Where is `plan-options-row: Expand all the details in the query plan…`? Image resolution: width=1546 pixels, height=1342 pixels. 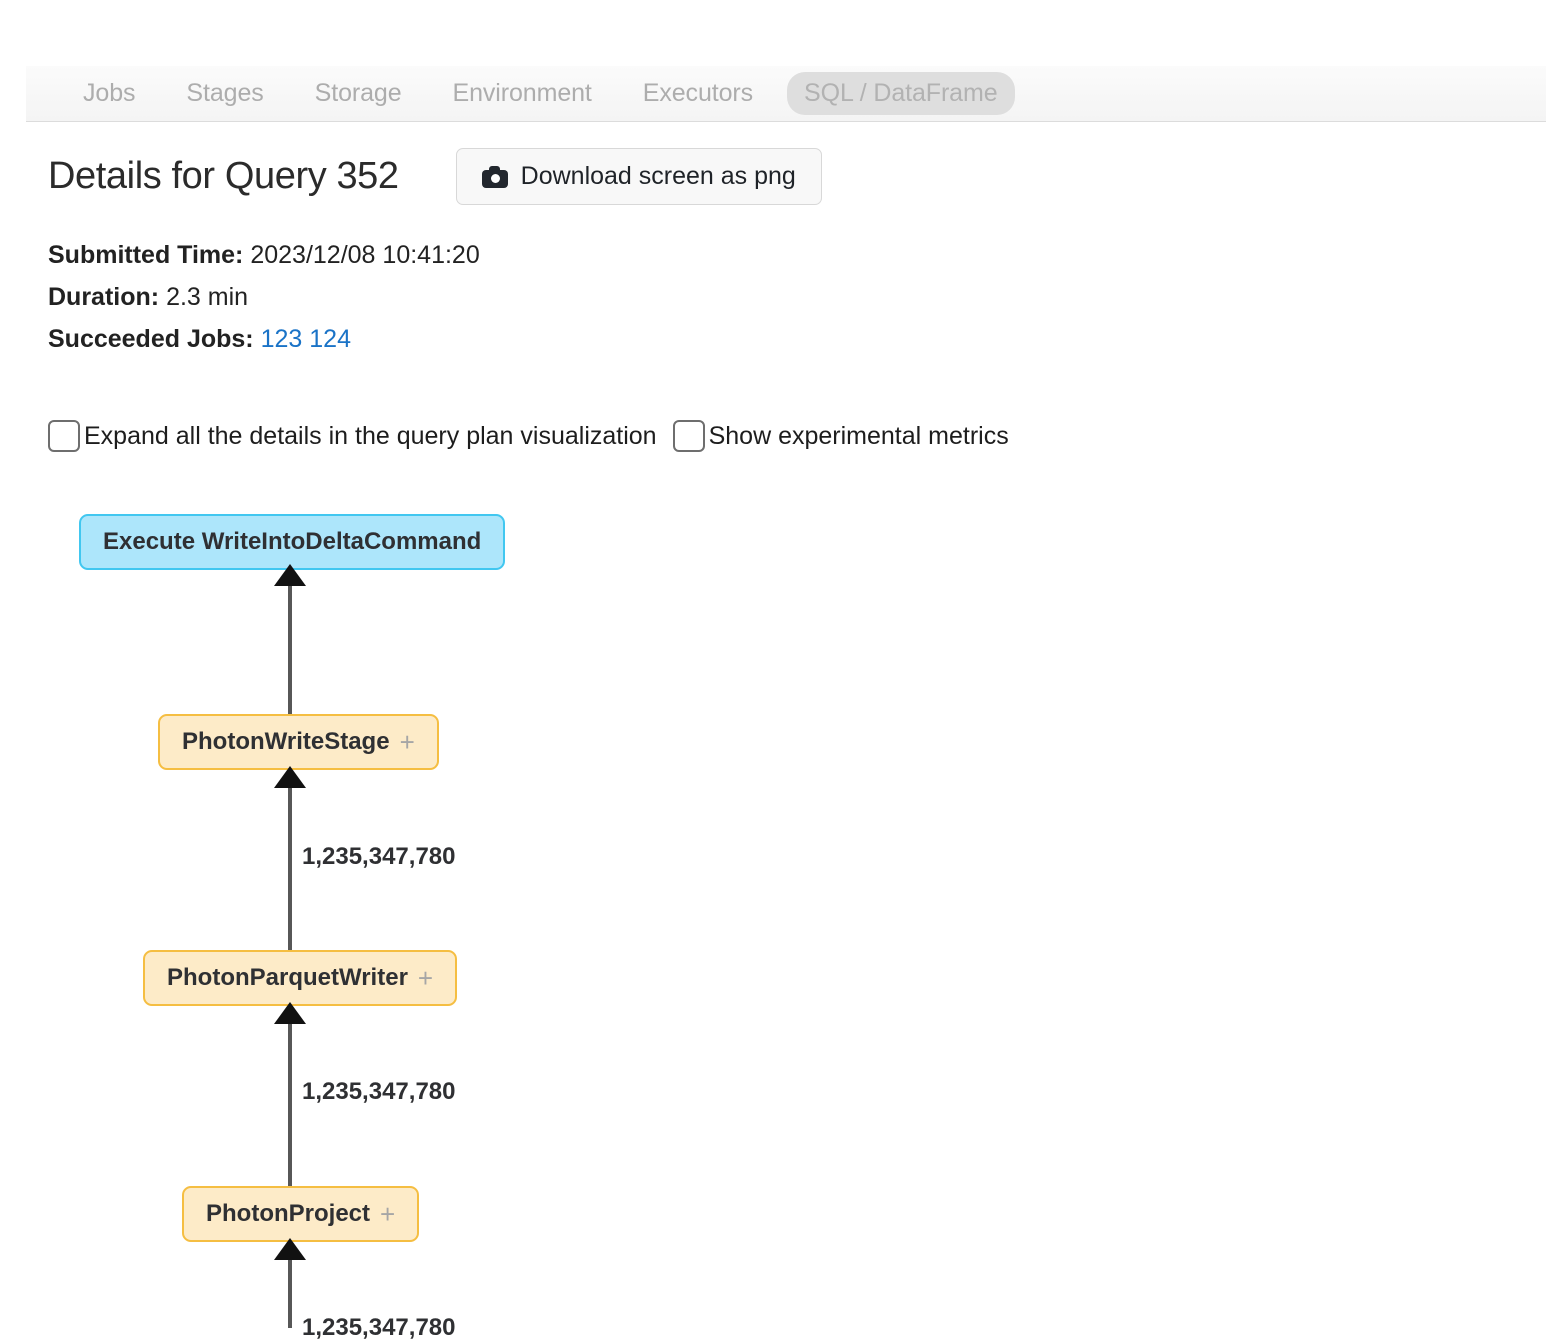 plan-options-row: Expand all the details in the query plan… is located at coordinates (536, 436).